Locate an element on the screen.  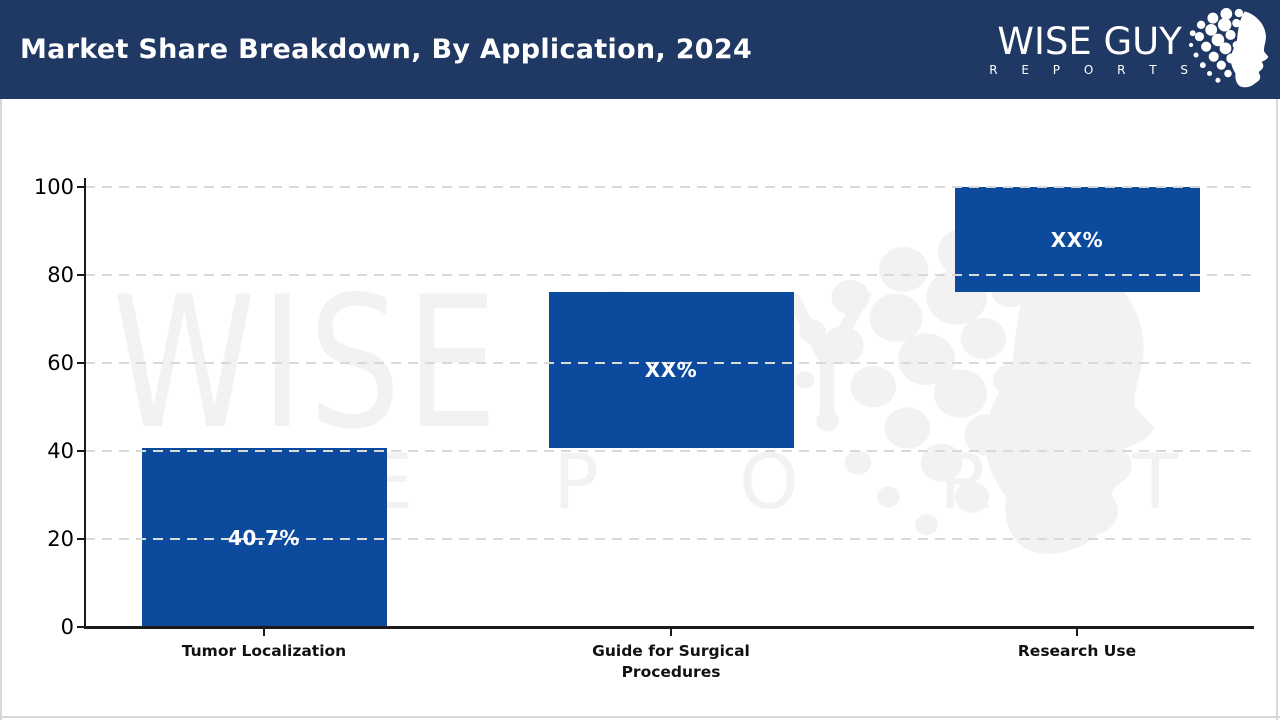
logo-text: WISE GUY R E P O R T S is located at coordinates (1089, 48).